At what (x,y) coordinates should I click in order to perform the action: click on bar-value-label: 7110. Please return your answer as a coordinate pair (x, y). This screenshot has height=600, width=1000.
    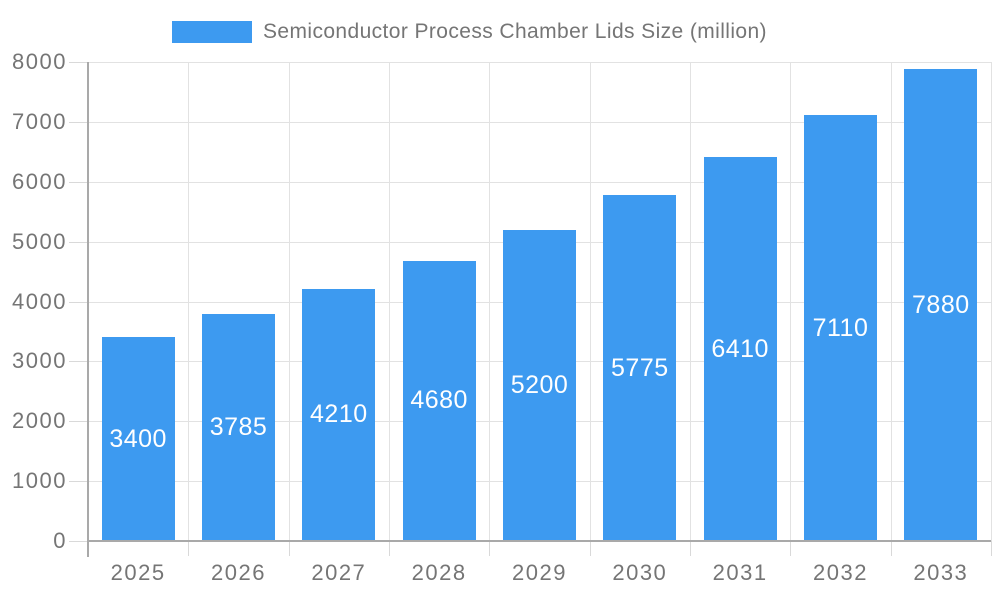
    Looking at the image, I should click on (840, 327).